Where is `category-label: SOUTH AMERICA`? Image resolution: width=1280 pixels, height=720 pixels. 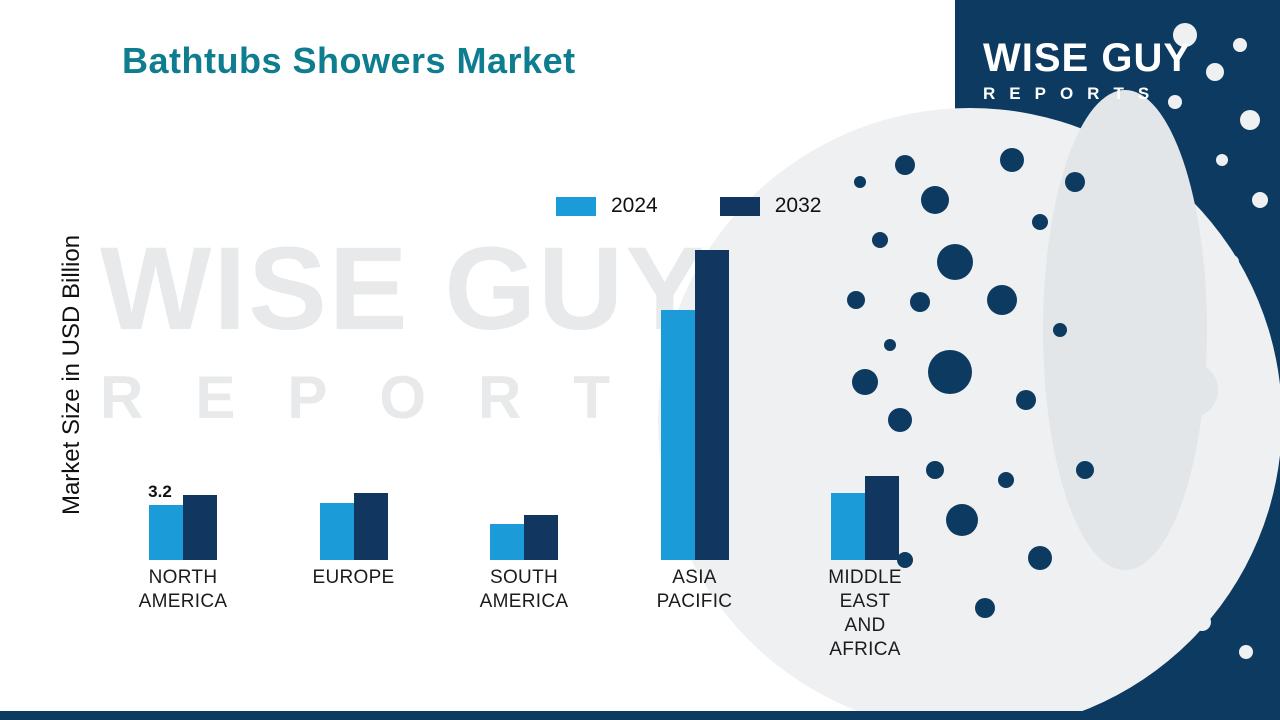
category-label: SOUTH AMERICA is located at coordinates (524, 590).